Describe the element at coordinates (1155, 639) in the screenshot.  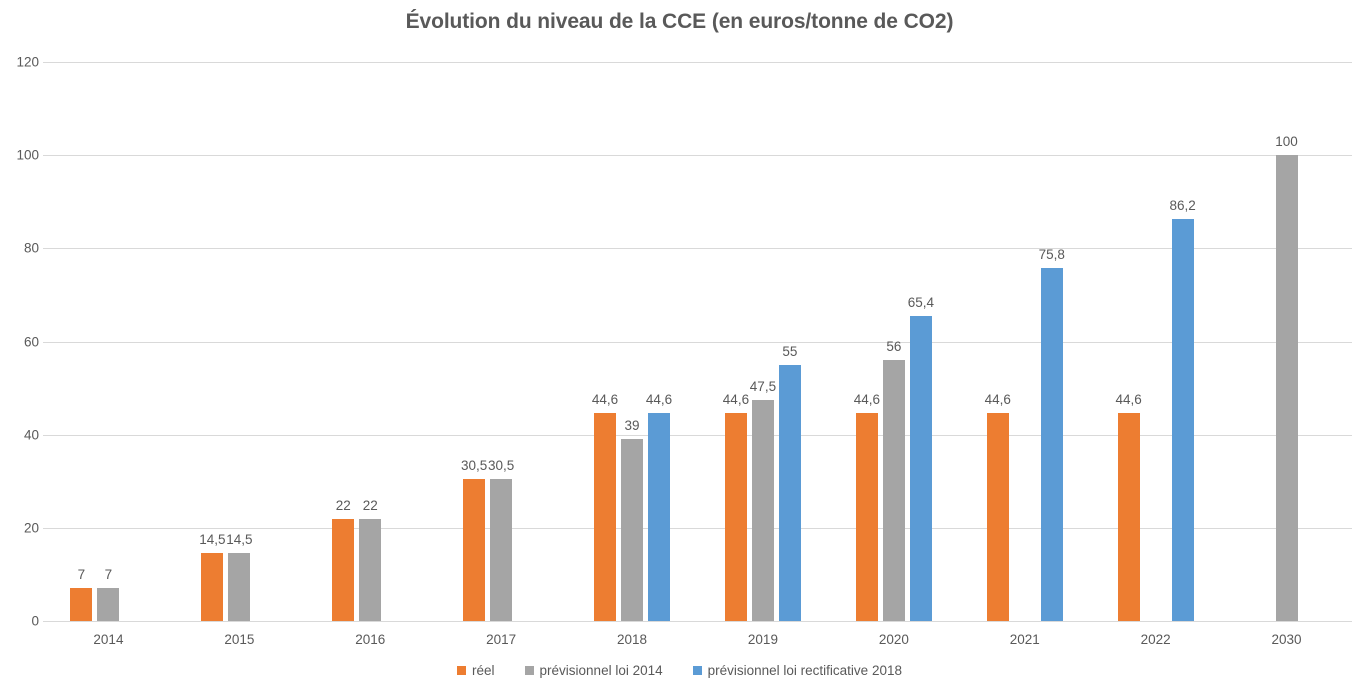
I see `x-axis-tick-label-2022: 2022` at that location.